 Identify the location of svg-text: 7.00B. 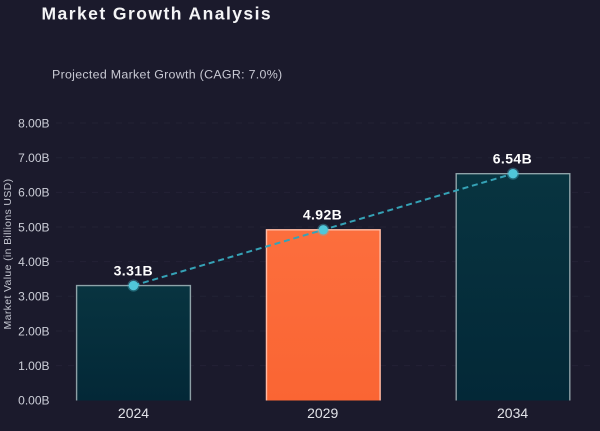
(33, 158).